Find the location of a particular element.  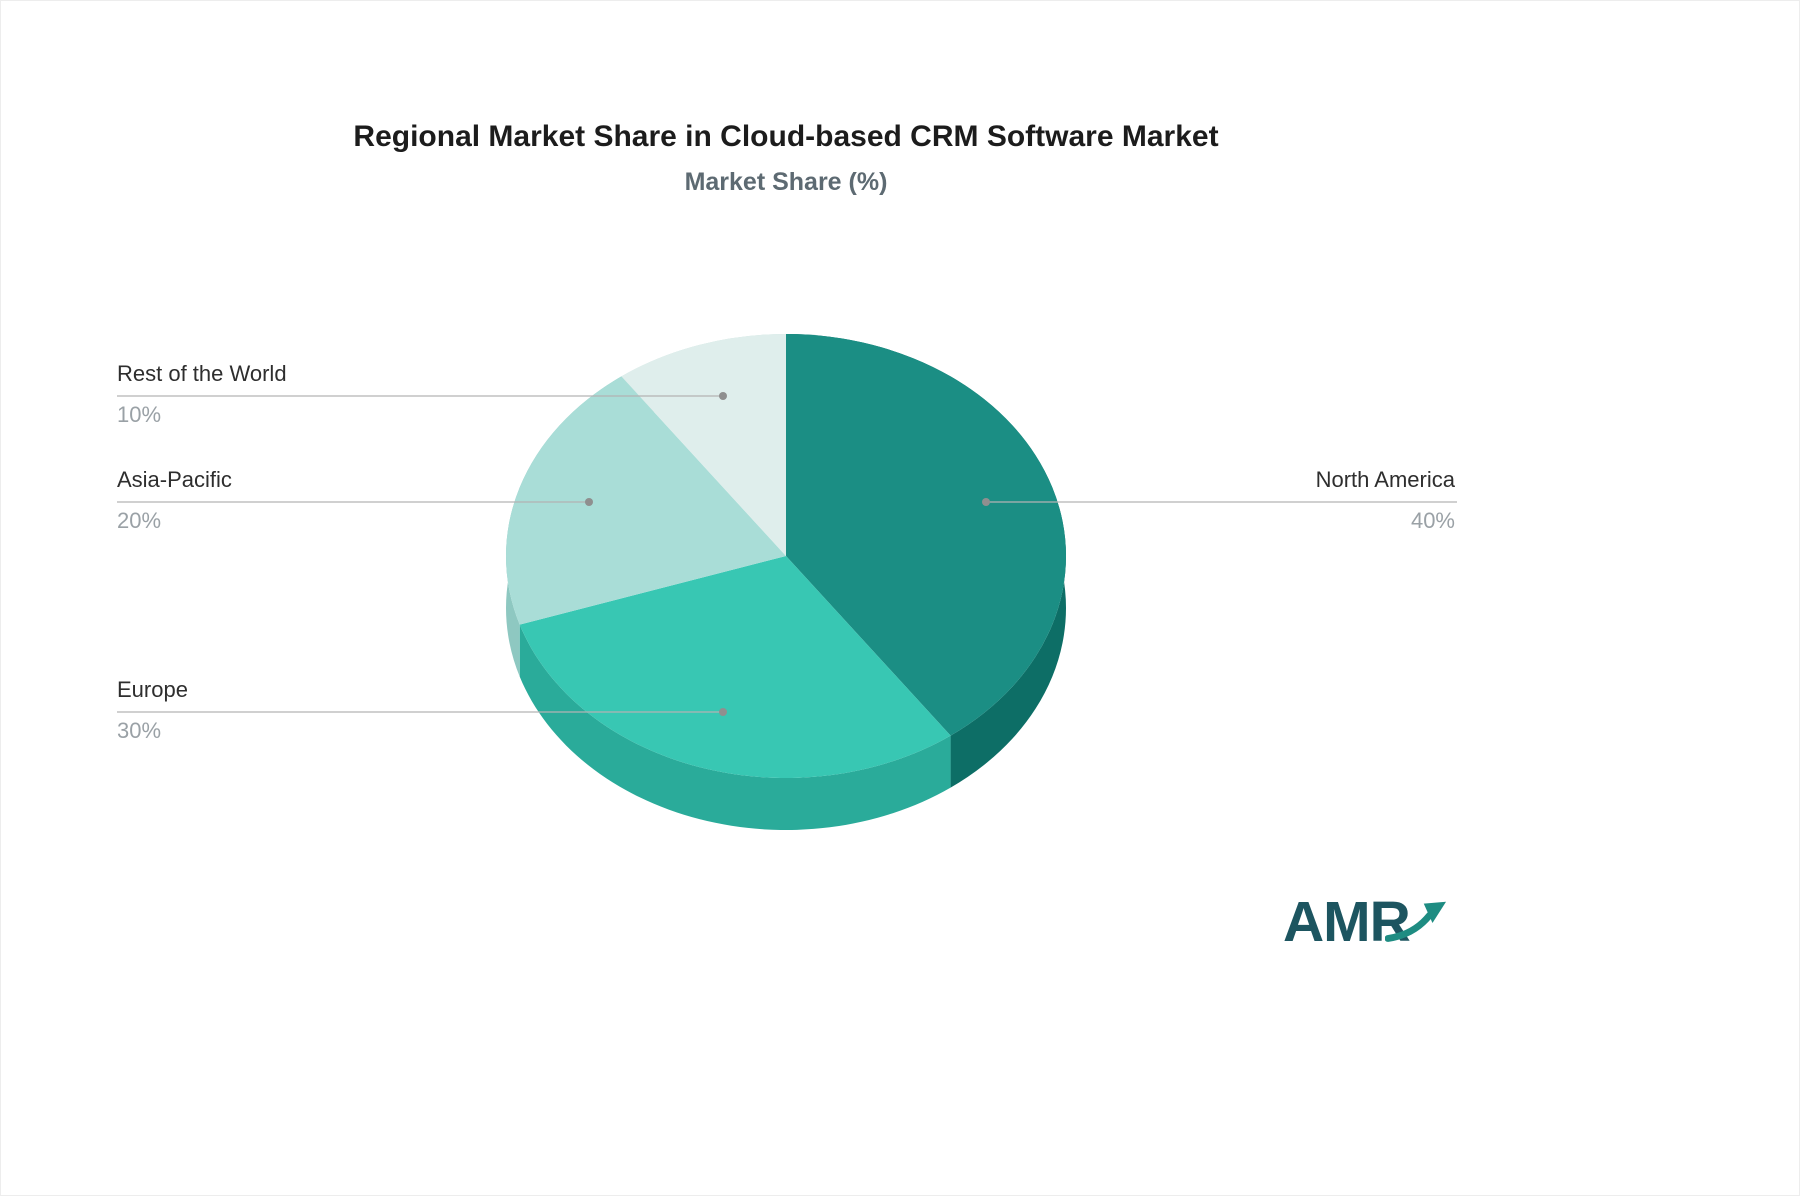

slice-value-asia-pacific: 20% is located at coordinates (139, 520).